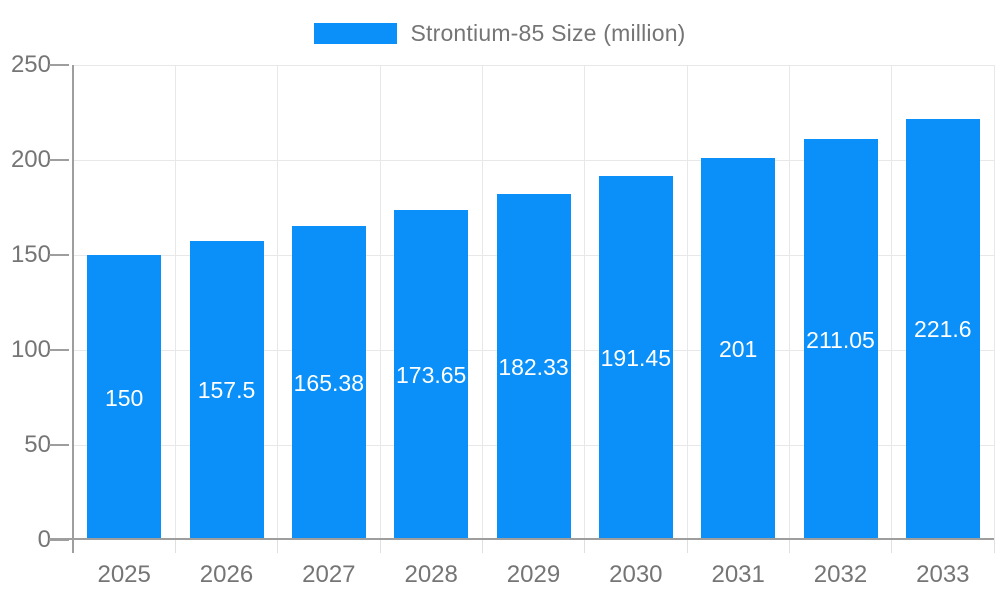  I want to click on x-axis-tick-label: 2025, so click(124, 574).